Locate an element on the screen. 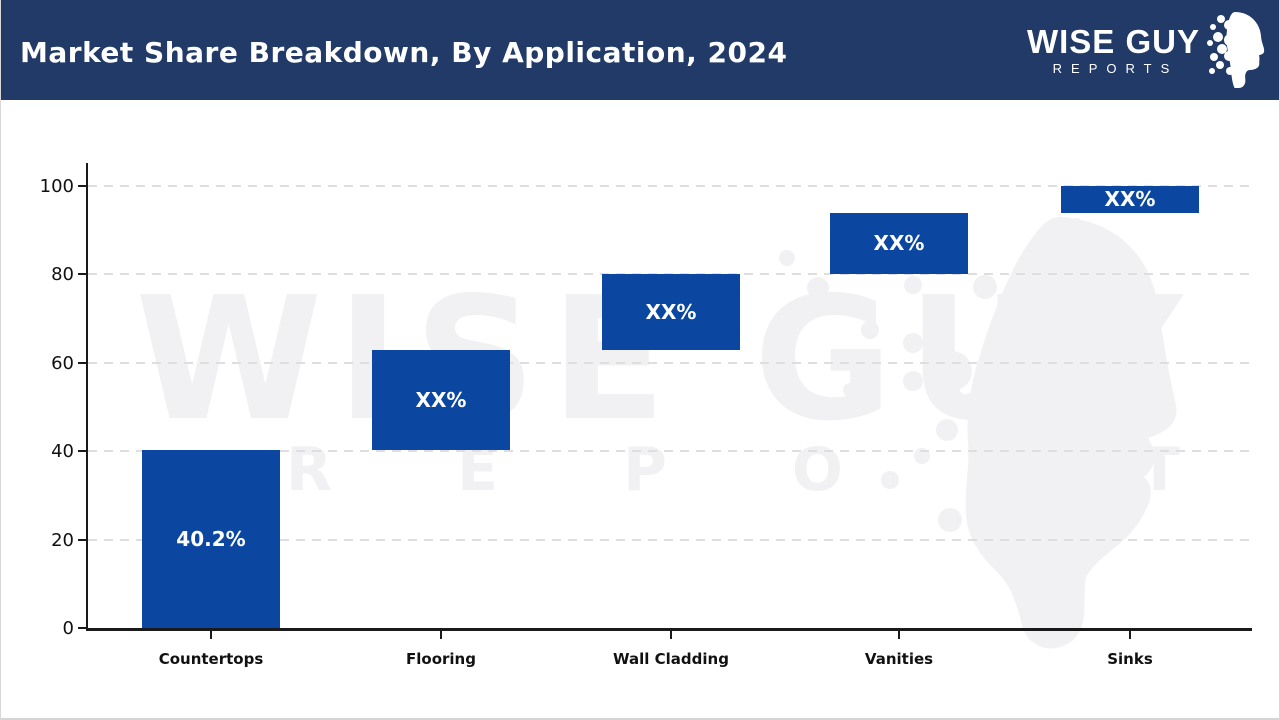 This screenshot has width=1280, height=720. category-label-4: Vanities is located at coordinates (899, 659).